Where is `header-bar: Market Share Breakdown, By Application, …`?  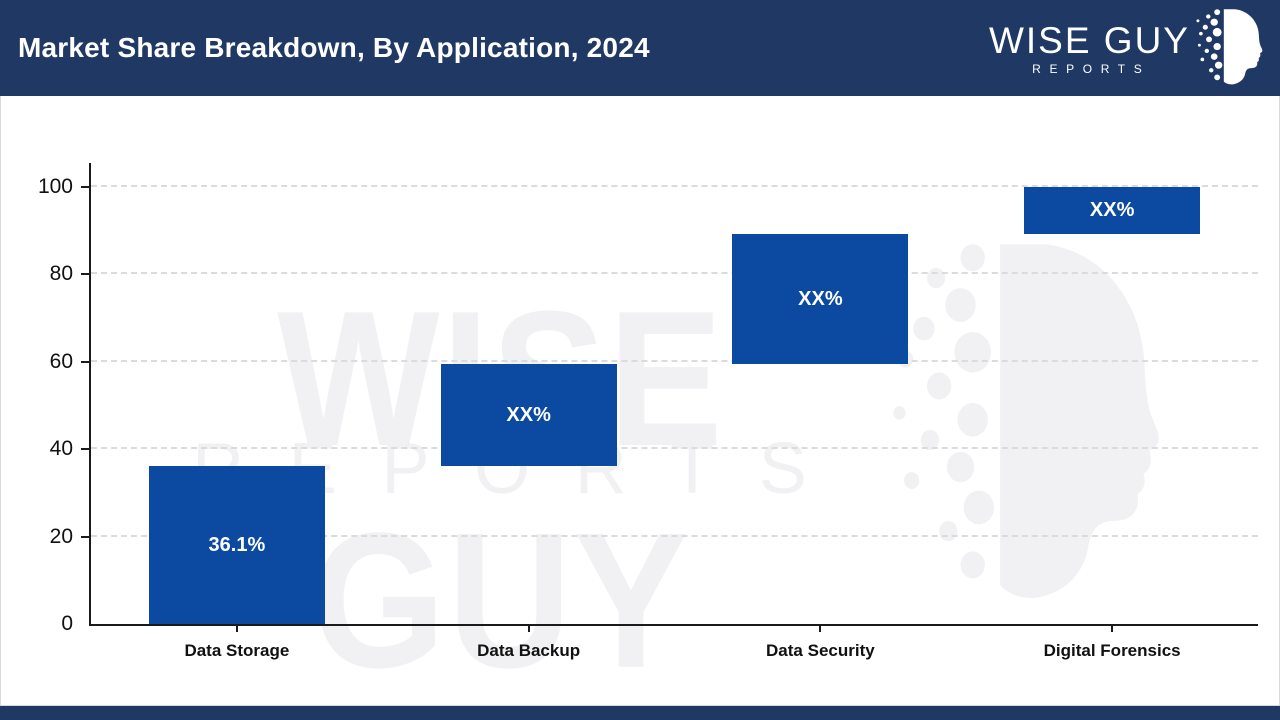 header-bar: Market Share Breakdown, By Application, … is located at coordinates (640, 48).